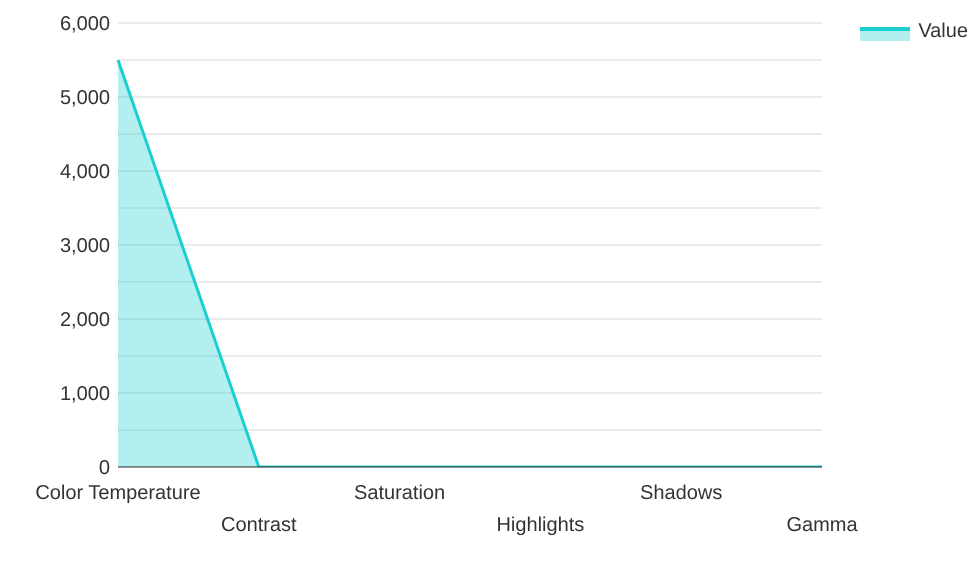 This screenshot has width=970, height=564. What do you see at coordinates (85, 98) in the screenshot?
I see `y-tick-label: 5,000` at bounding box center [85, 98].